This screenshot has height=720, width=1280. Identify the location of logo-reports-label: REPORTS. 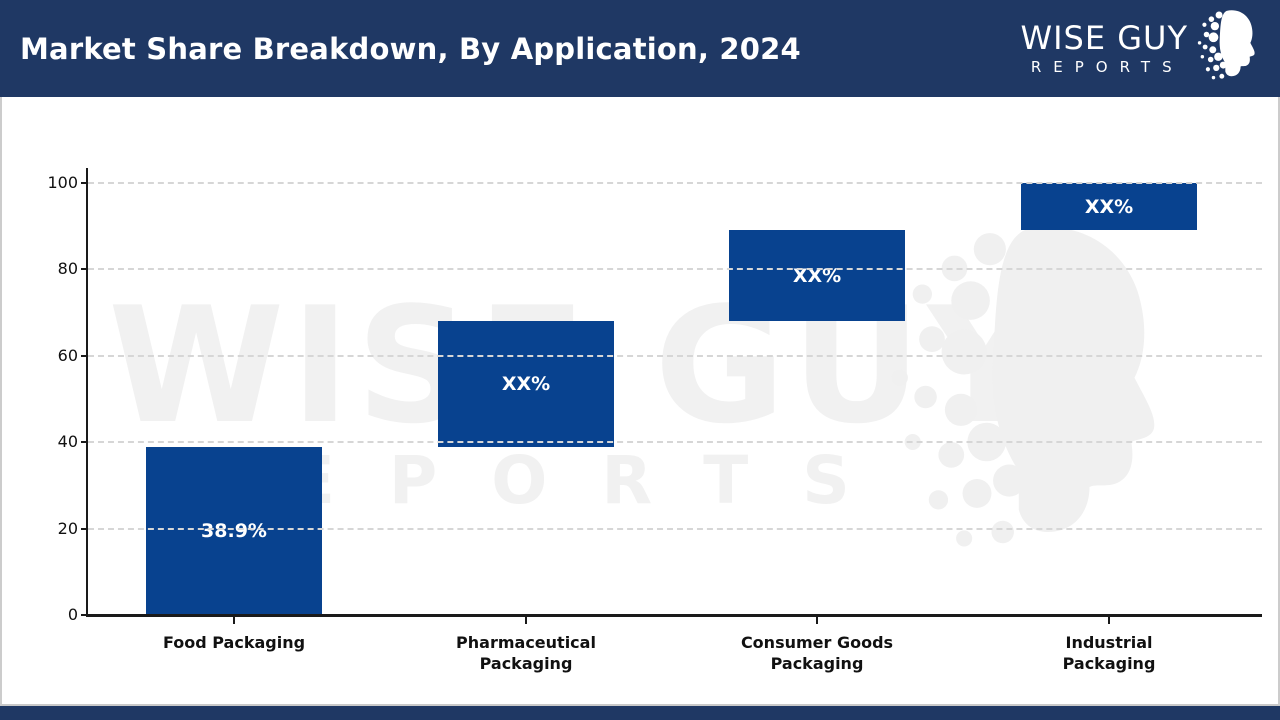
(1107, 66).